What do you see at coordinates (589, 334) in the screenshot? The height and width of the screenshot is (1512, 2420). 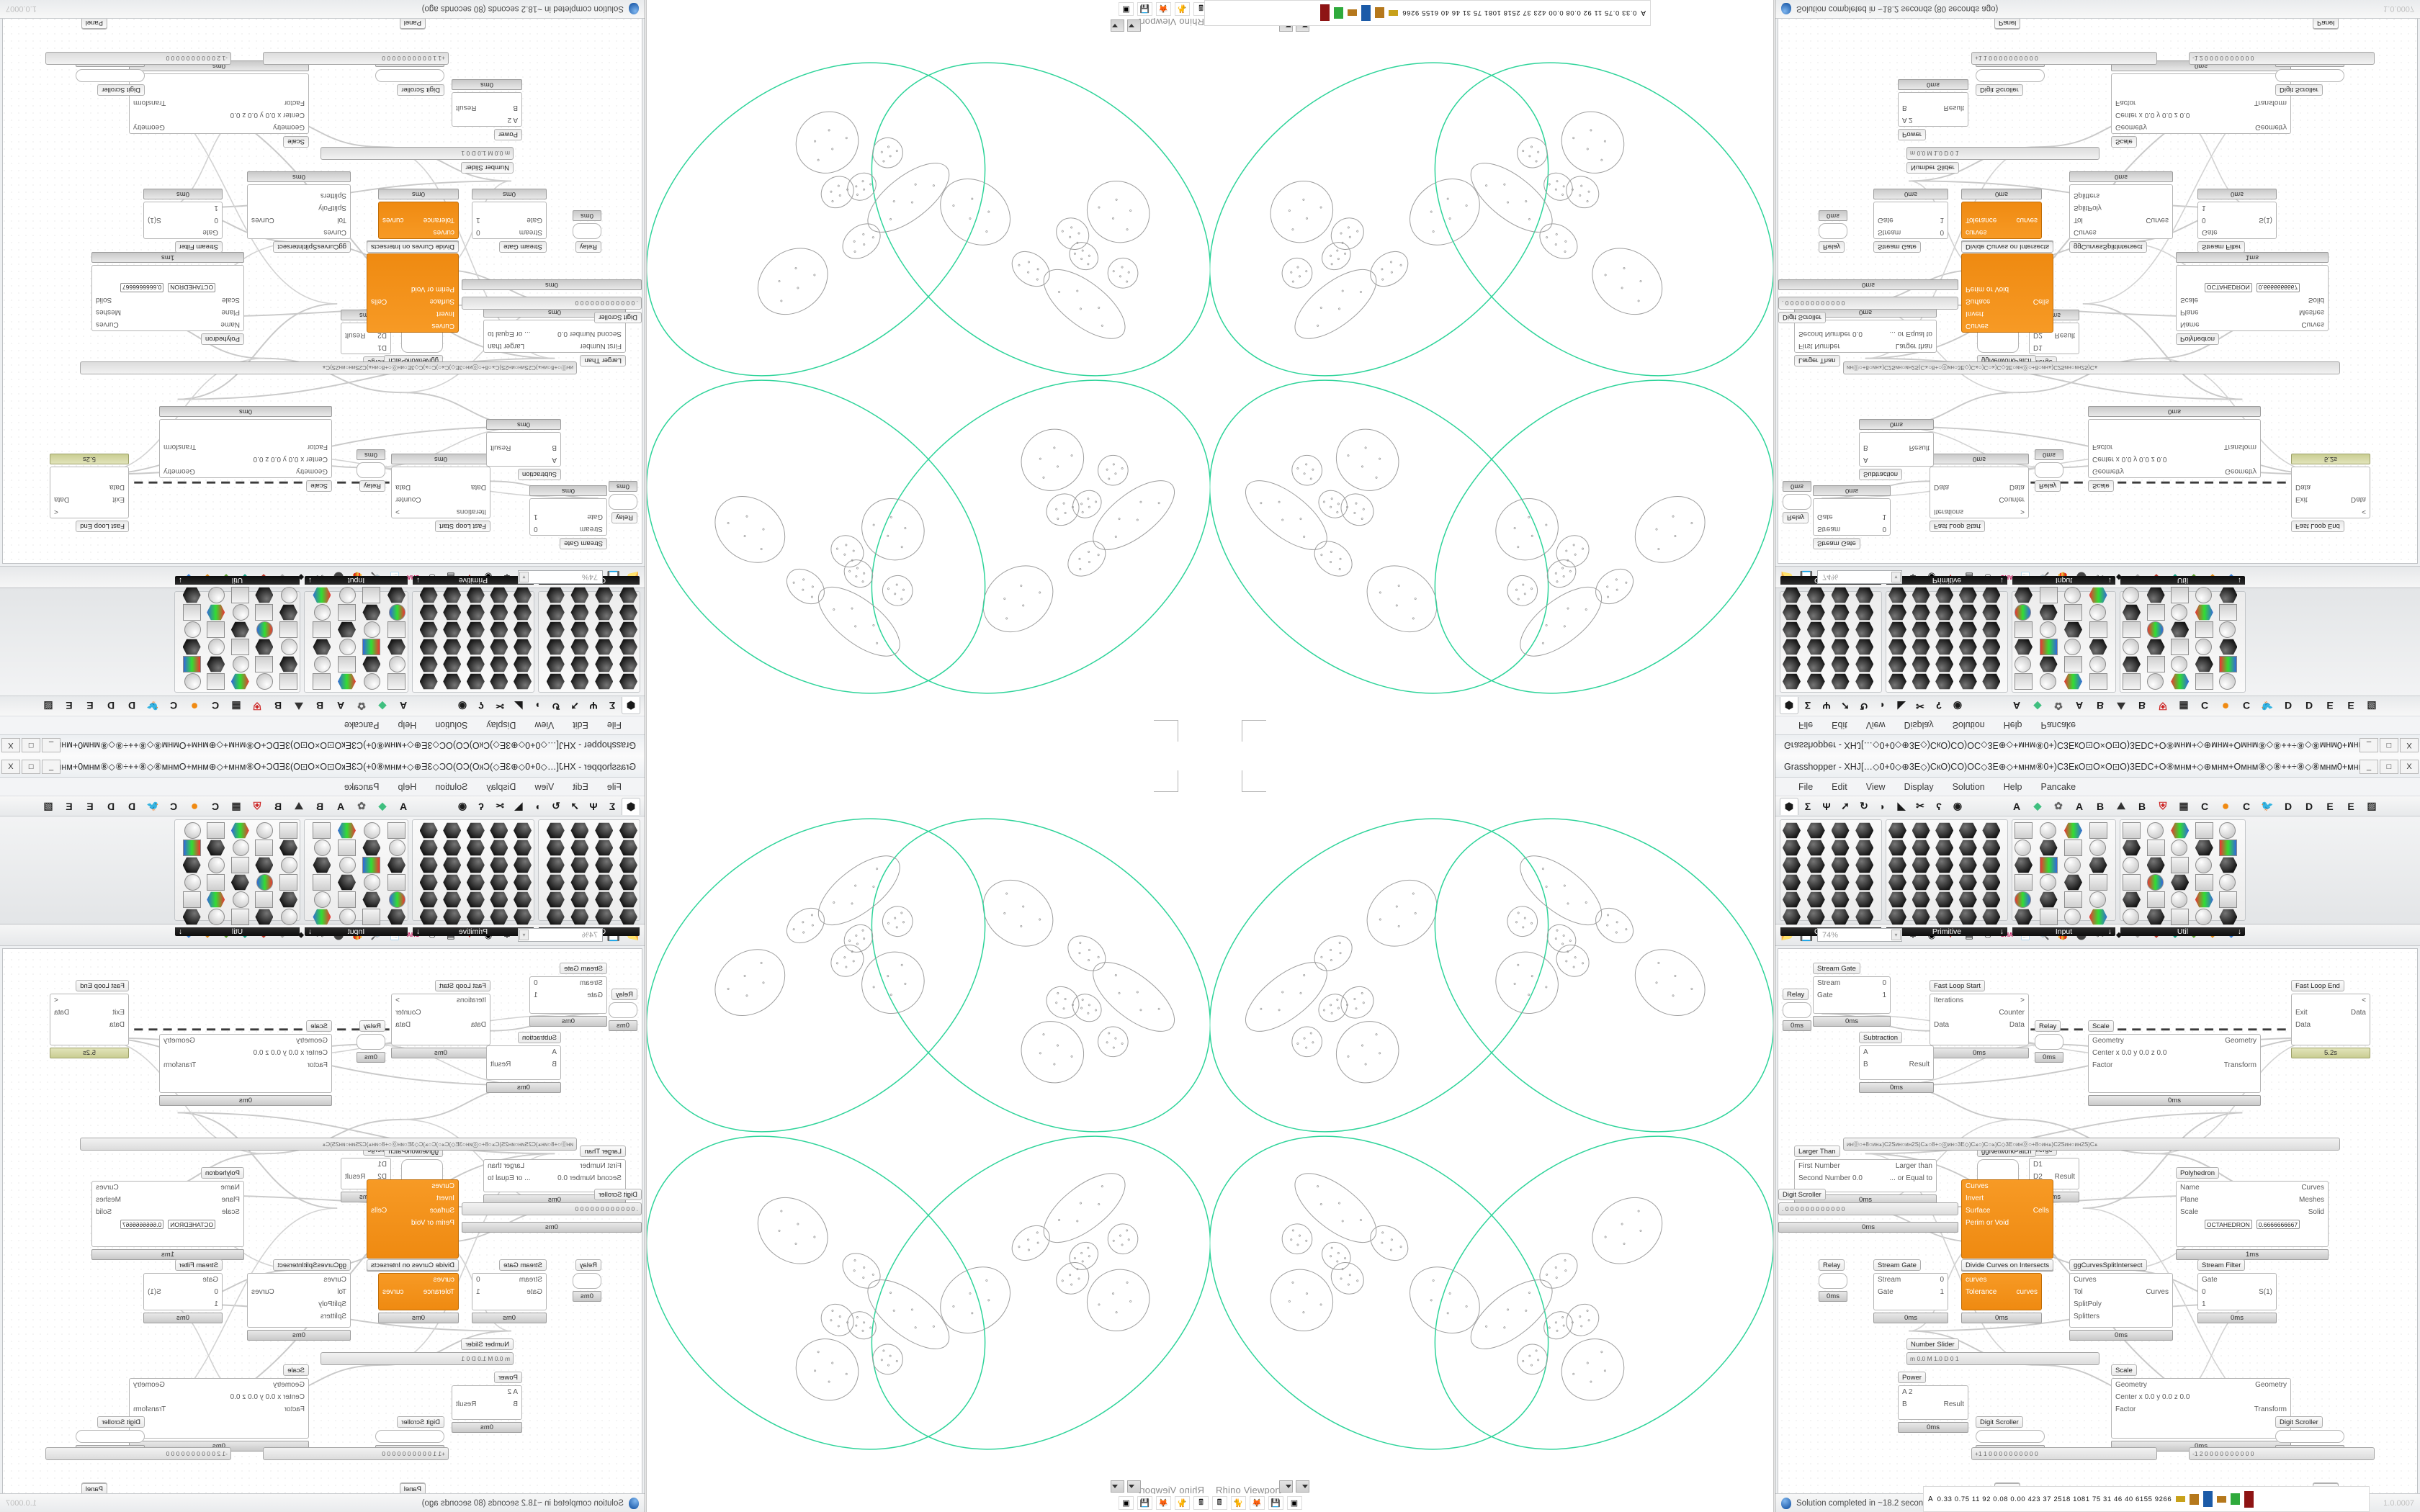 I see `param-in-label: Second Number 0.0` at bounding box center [589, 334].